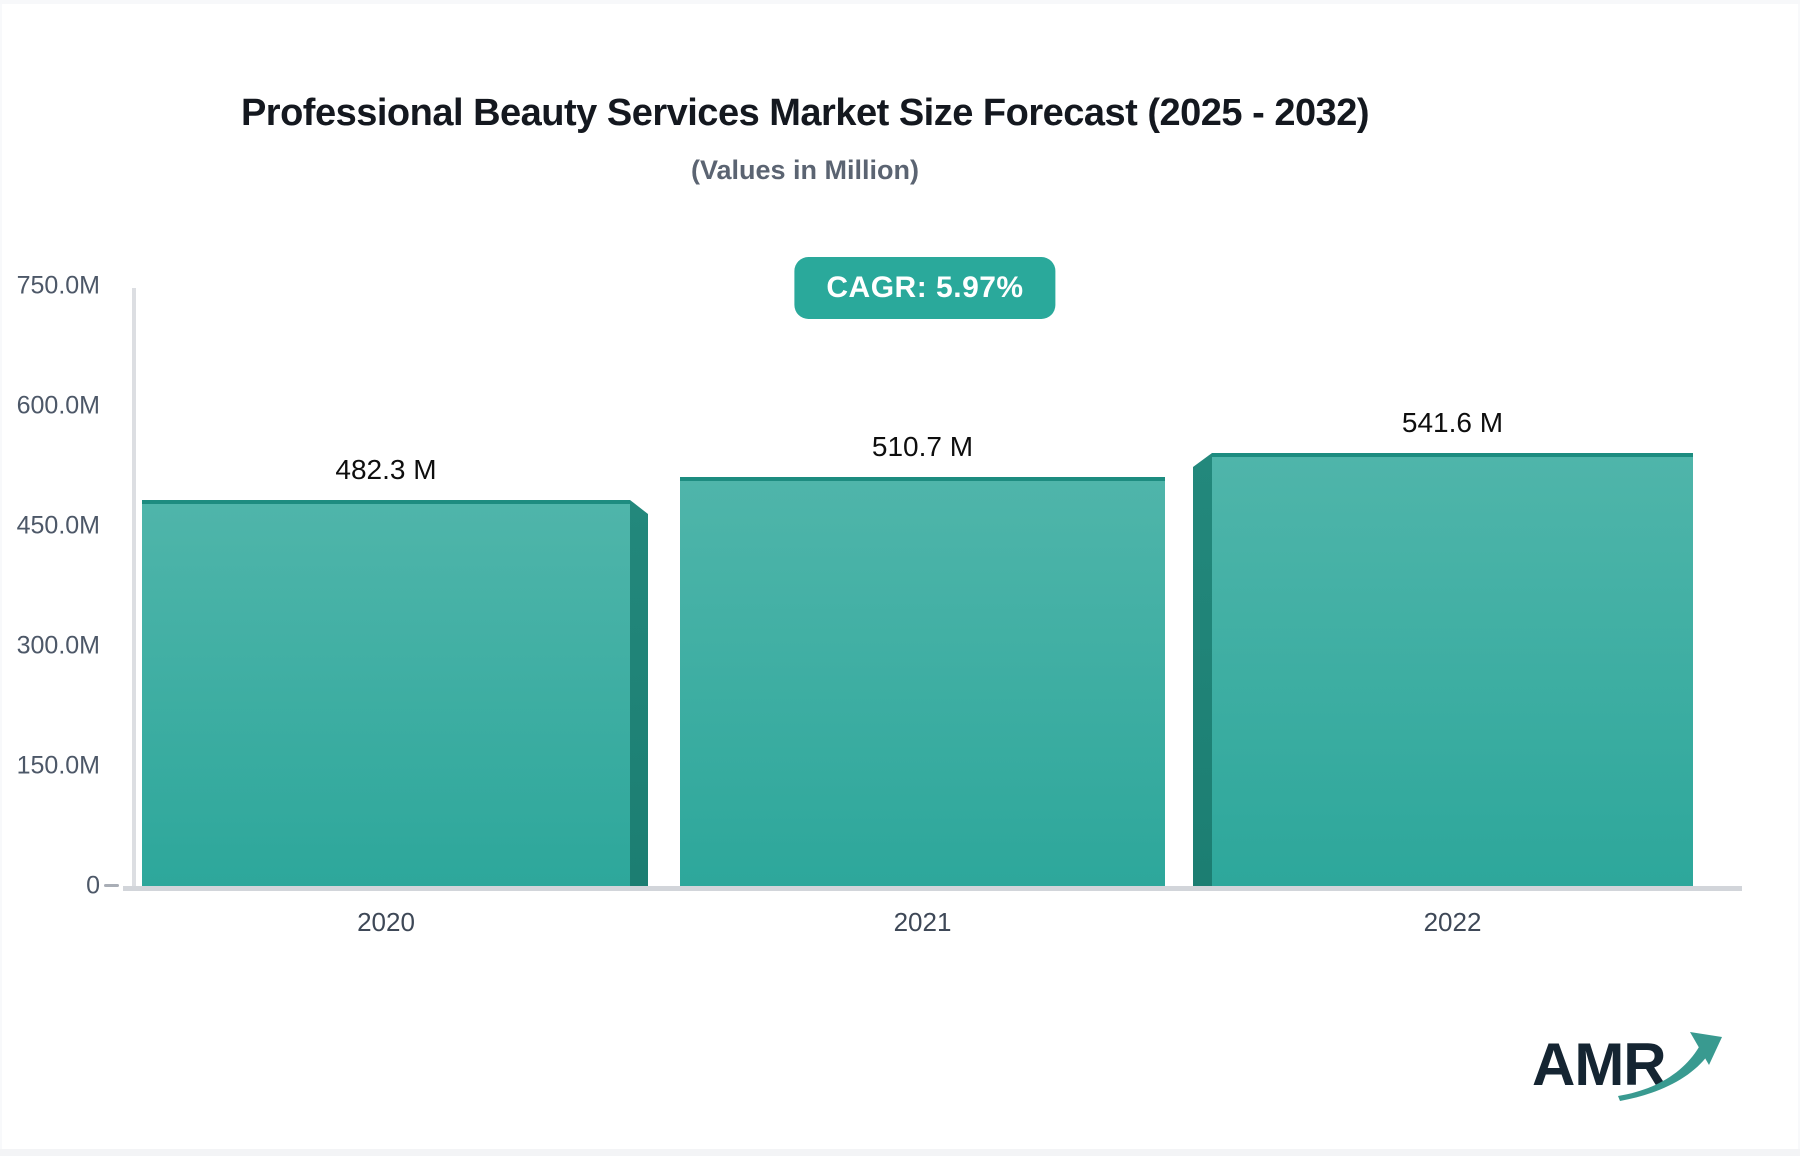 The height and width of the screenshot is (1156, 1800). I want to click on bar-2022, so click(1452, 669).